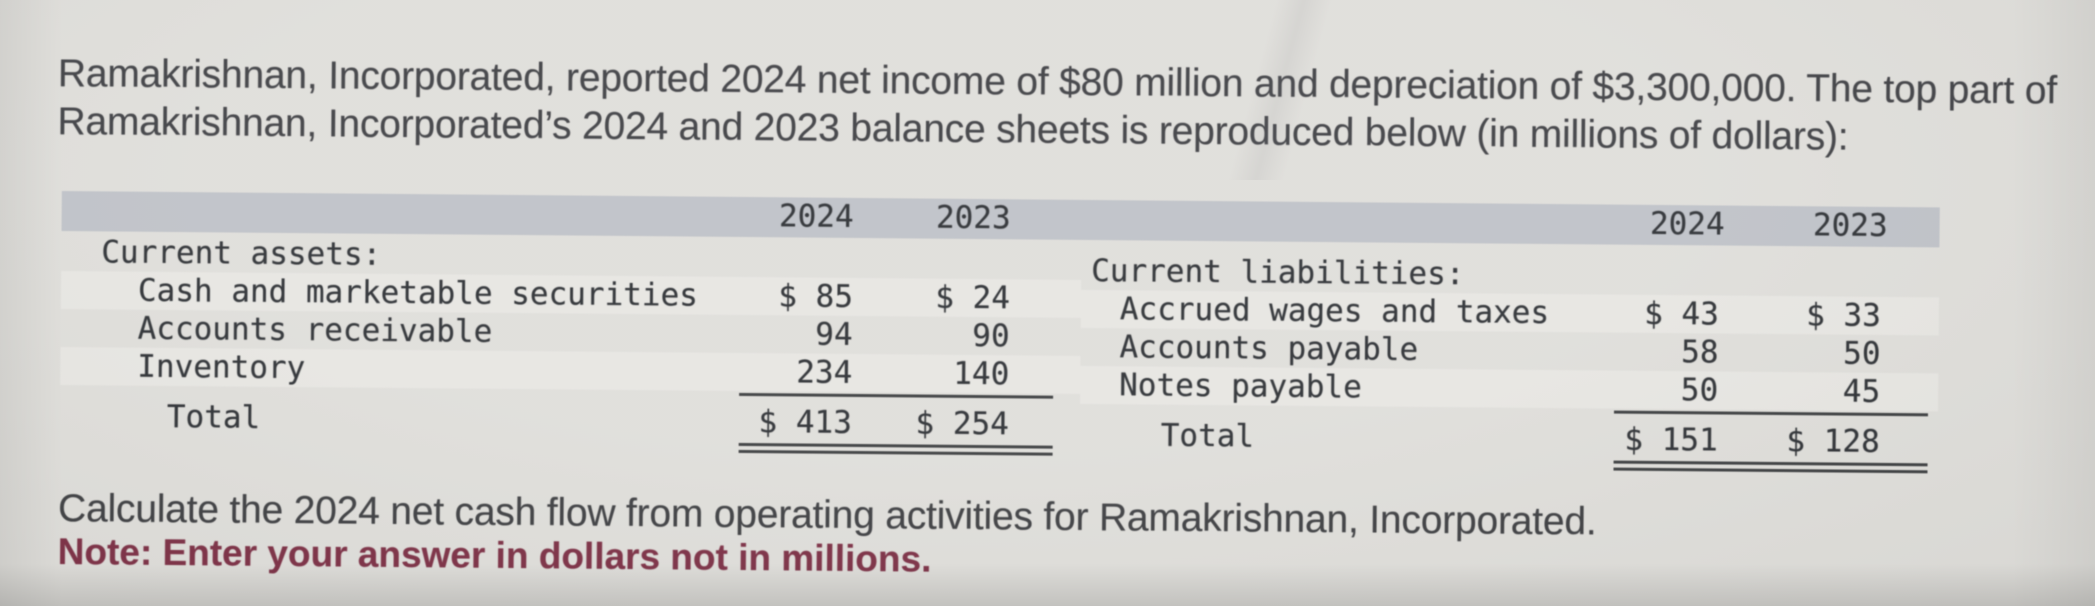  I want to click on cell-2024: 94, so click(834, 334).